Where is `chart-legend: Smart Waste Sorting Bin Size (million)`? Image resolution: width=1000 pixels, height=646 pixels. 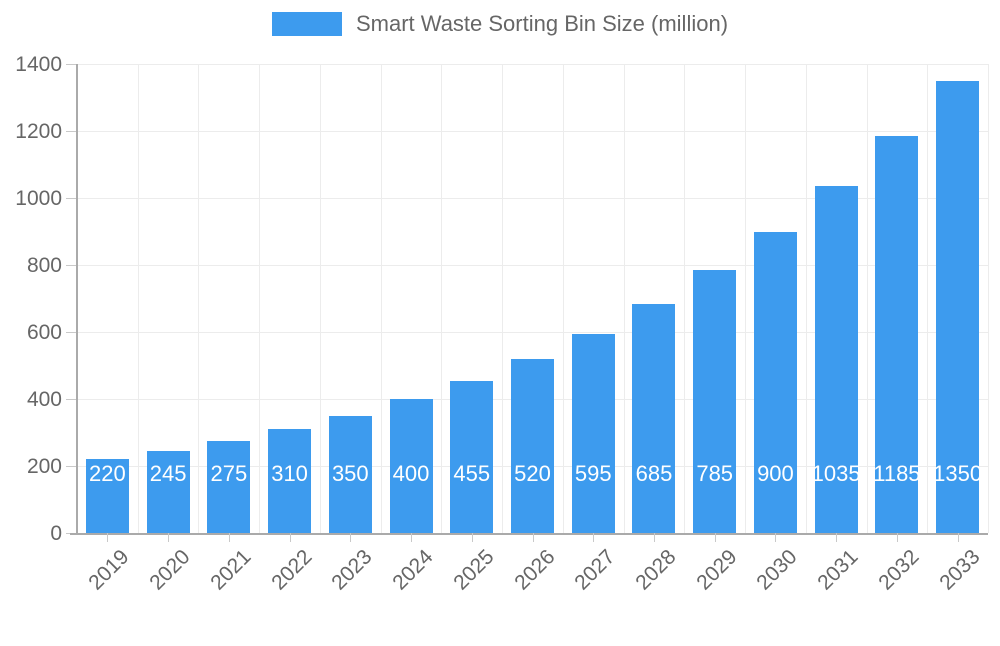
chart-legend: Smart Waste Sorting Bin Size (million) is located at coordinates (500, 24).